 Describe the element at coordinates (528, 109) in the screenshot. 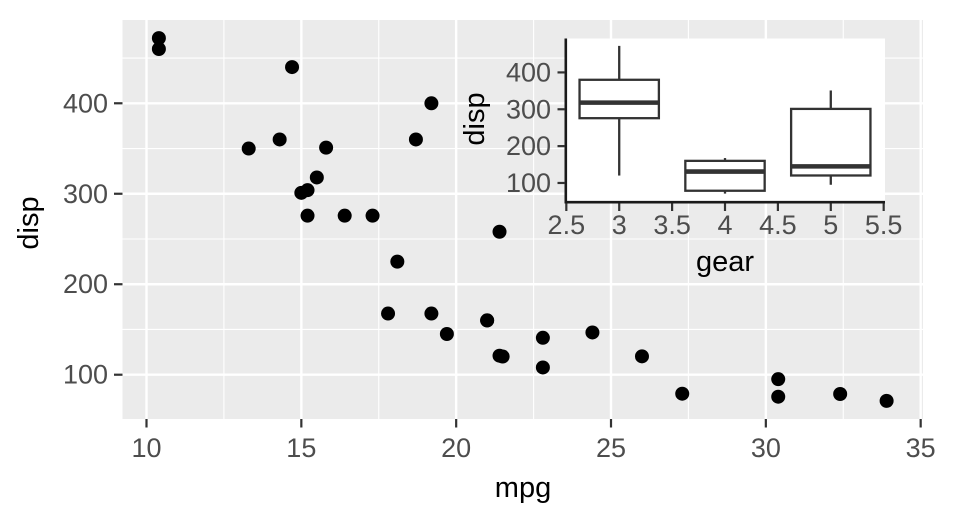

I see `inset-y-tick-label: 300` at that location.